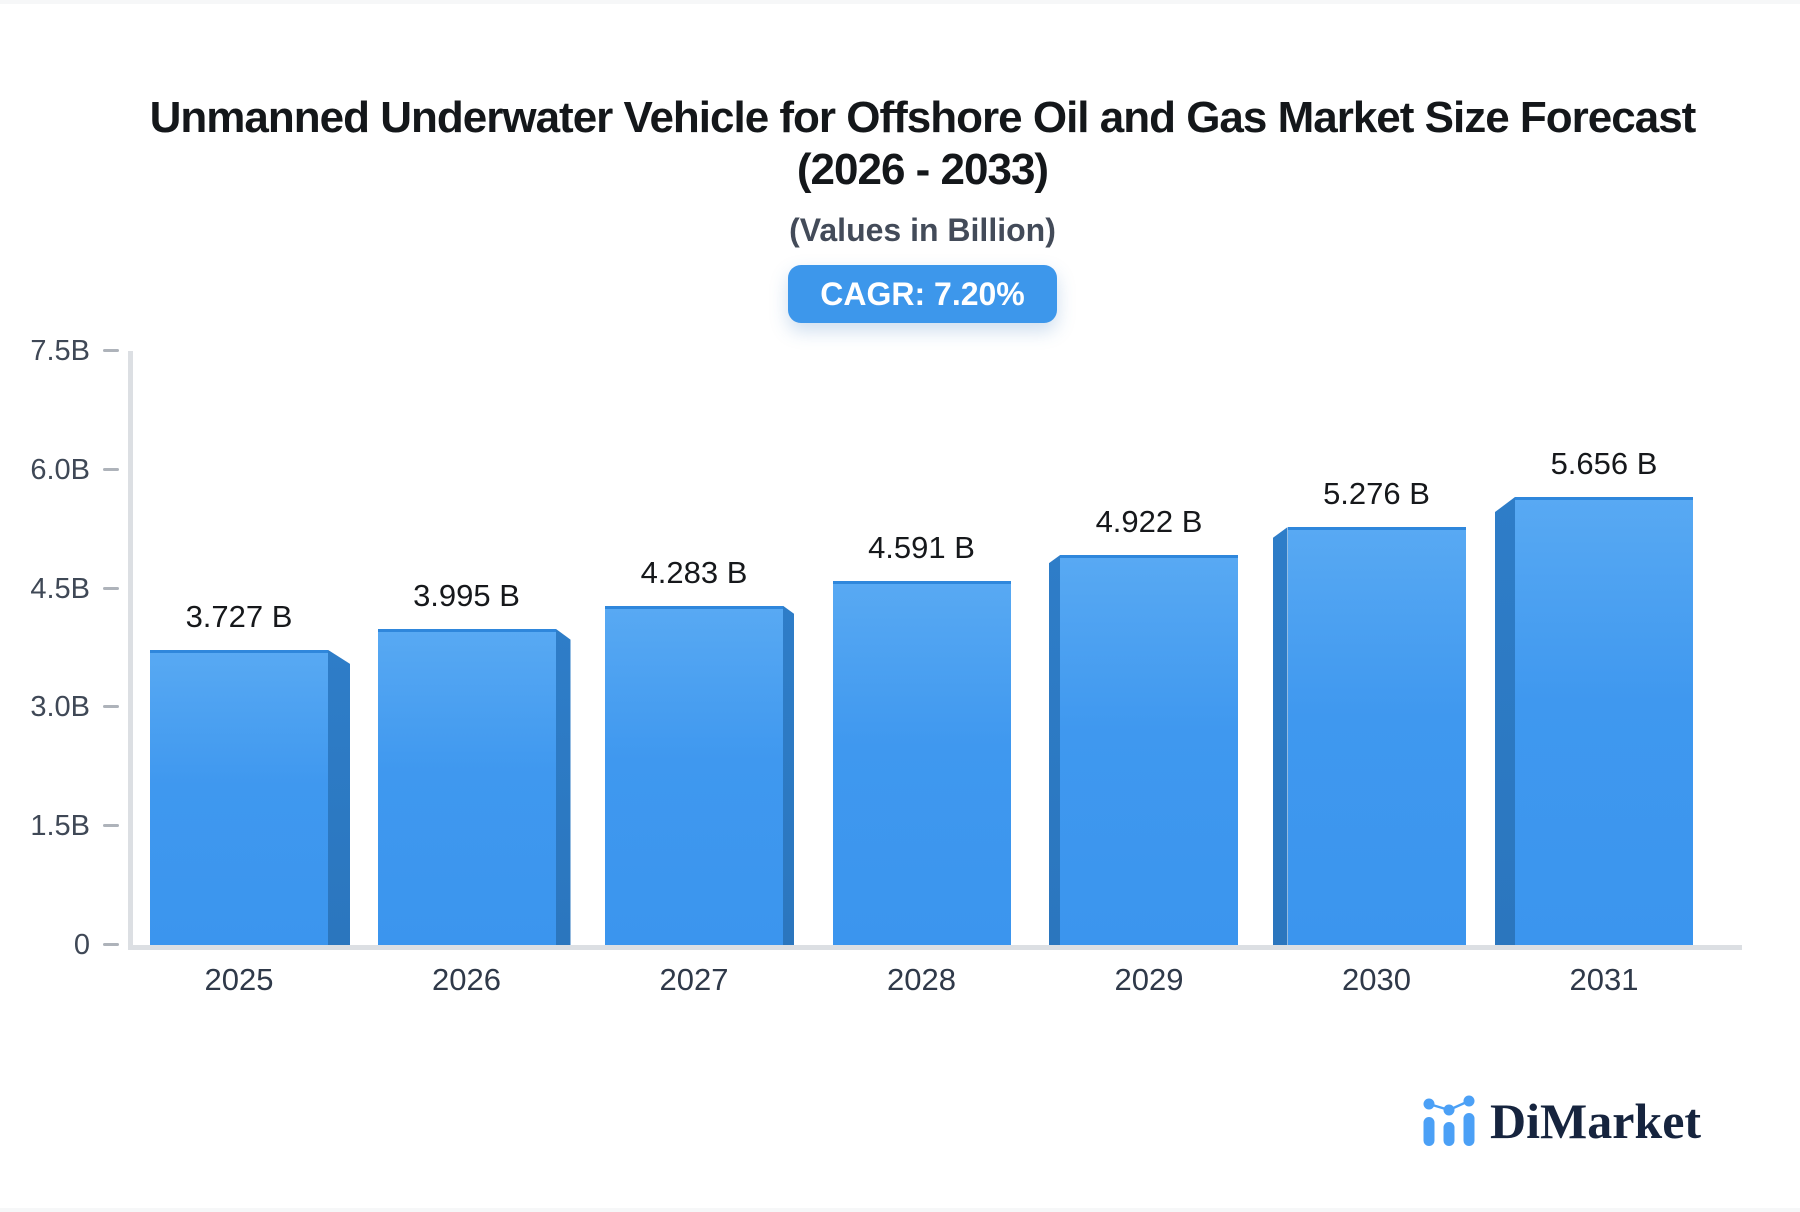 The width and height of the screenshot is (1800, 1212). Describe the element at coordinates (1280, 736) in the screenshot. I see `bar-side-face-2030` at that location.